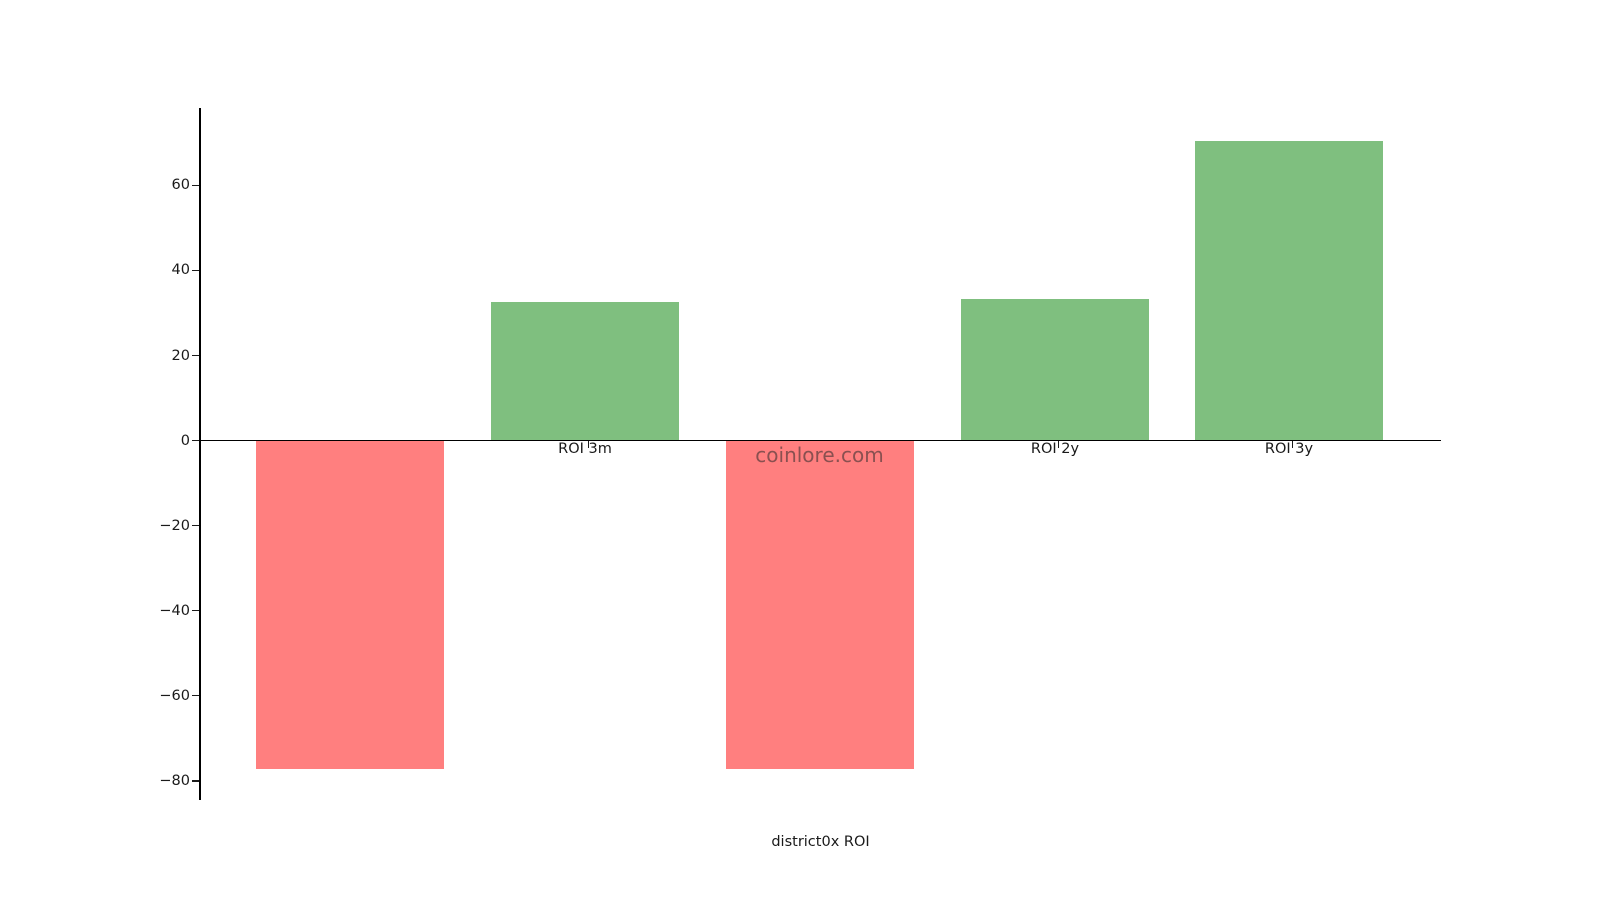 This screenshot has width=1600, height=900. Describe the element at coordinates (1289, 290) in the screenshot. I see `bar-roi-3y` at that location.